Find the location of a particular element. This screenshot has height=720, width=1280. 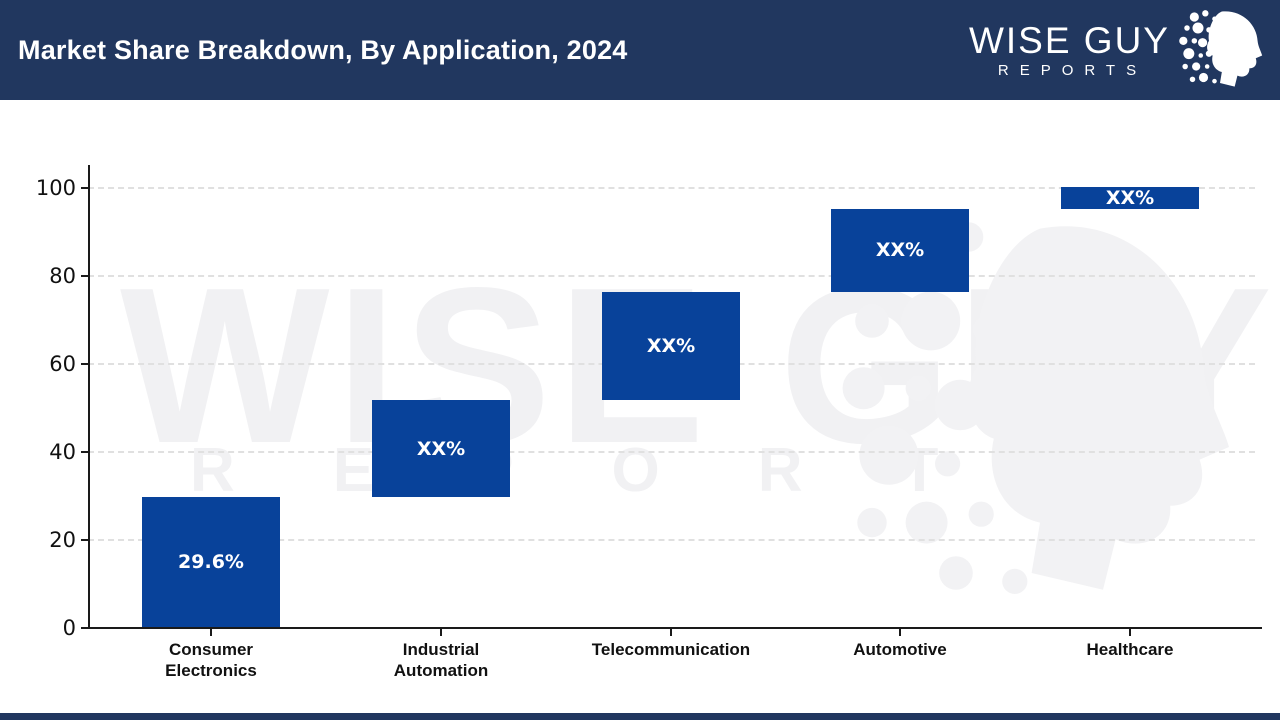

bar-telecommunication: XX% is located at coordinates (671, 346).